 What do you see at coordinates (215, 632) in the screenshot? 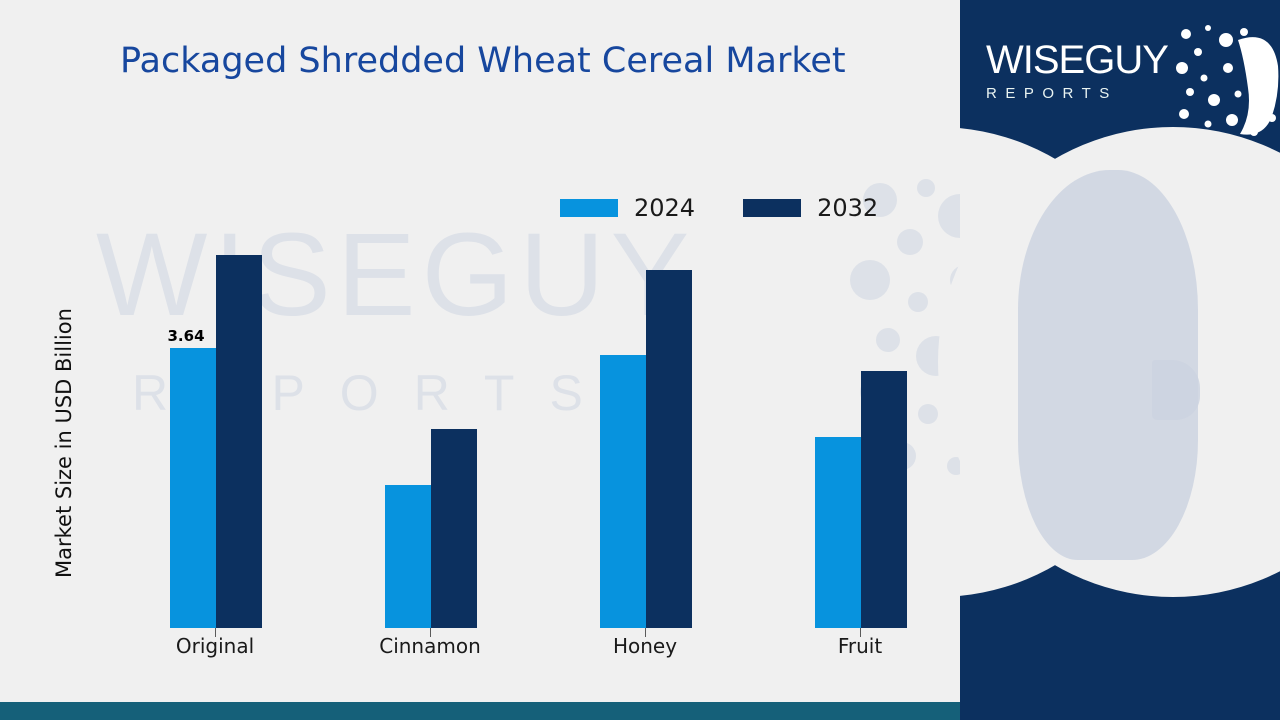
I see `x-tick-original` at bounding box center [215, 632].